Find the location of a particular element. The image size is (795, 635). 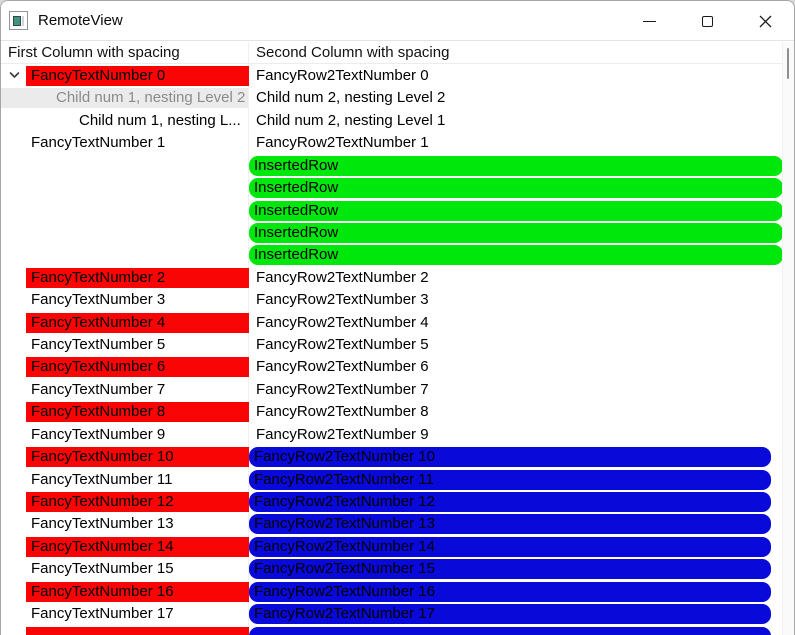

tree-cell-col2: FancyRow2TextNumber 12 is located at coordinates (510, 501).